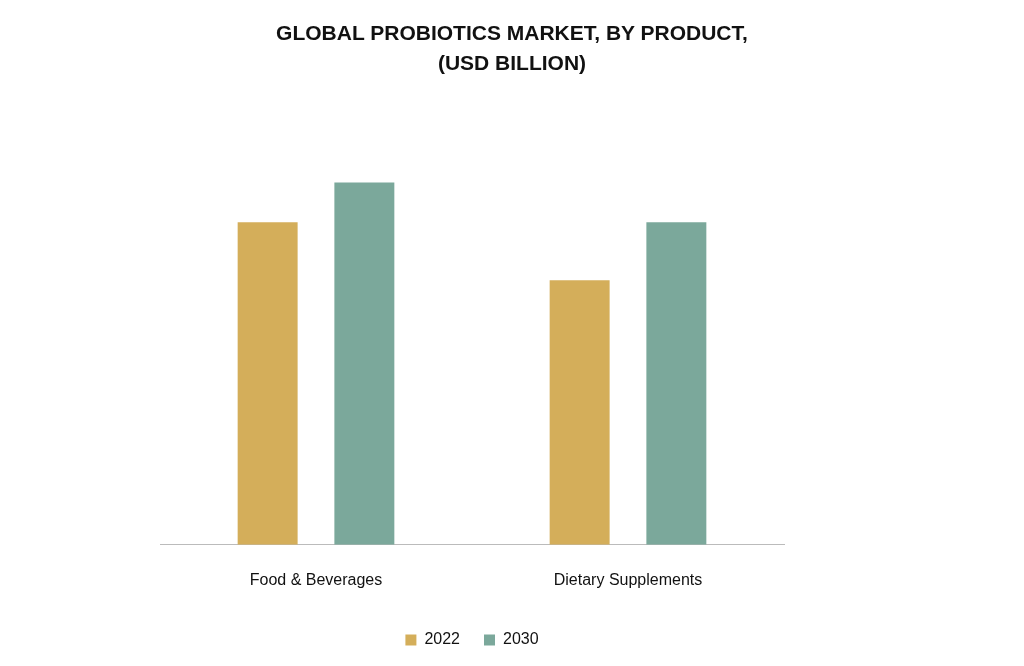  Describe the element at coordinates (628, 579) in the screenshot. I see `x-tick-label: Dietary Supplements` at that location.